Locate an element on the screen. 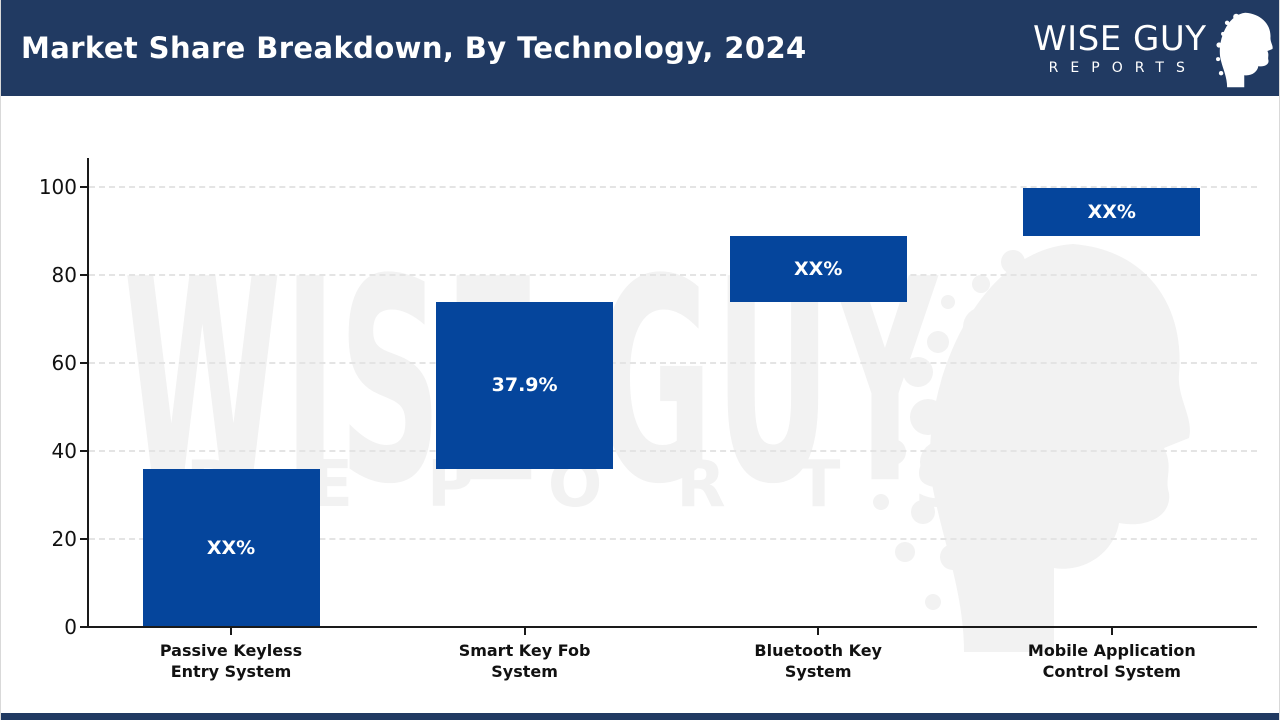 The height and width of the screenshot is (720, 1280). bar-value-label: 37.9% is located at coordinates (524, 385).